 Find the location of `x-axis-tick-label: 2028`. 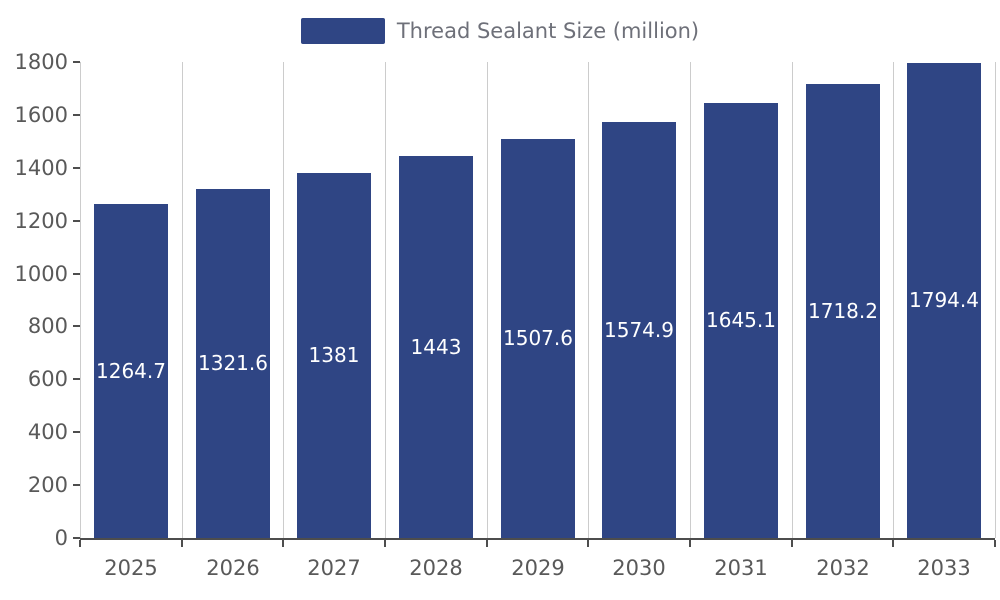

x-axis-tick-label: 2028 is located at coordinates (436, 568).